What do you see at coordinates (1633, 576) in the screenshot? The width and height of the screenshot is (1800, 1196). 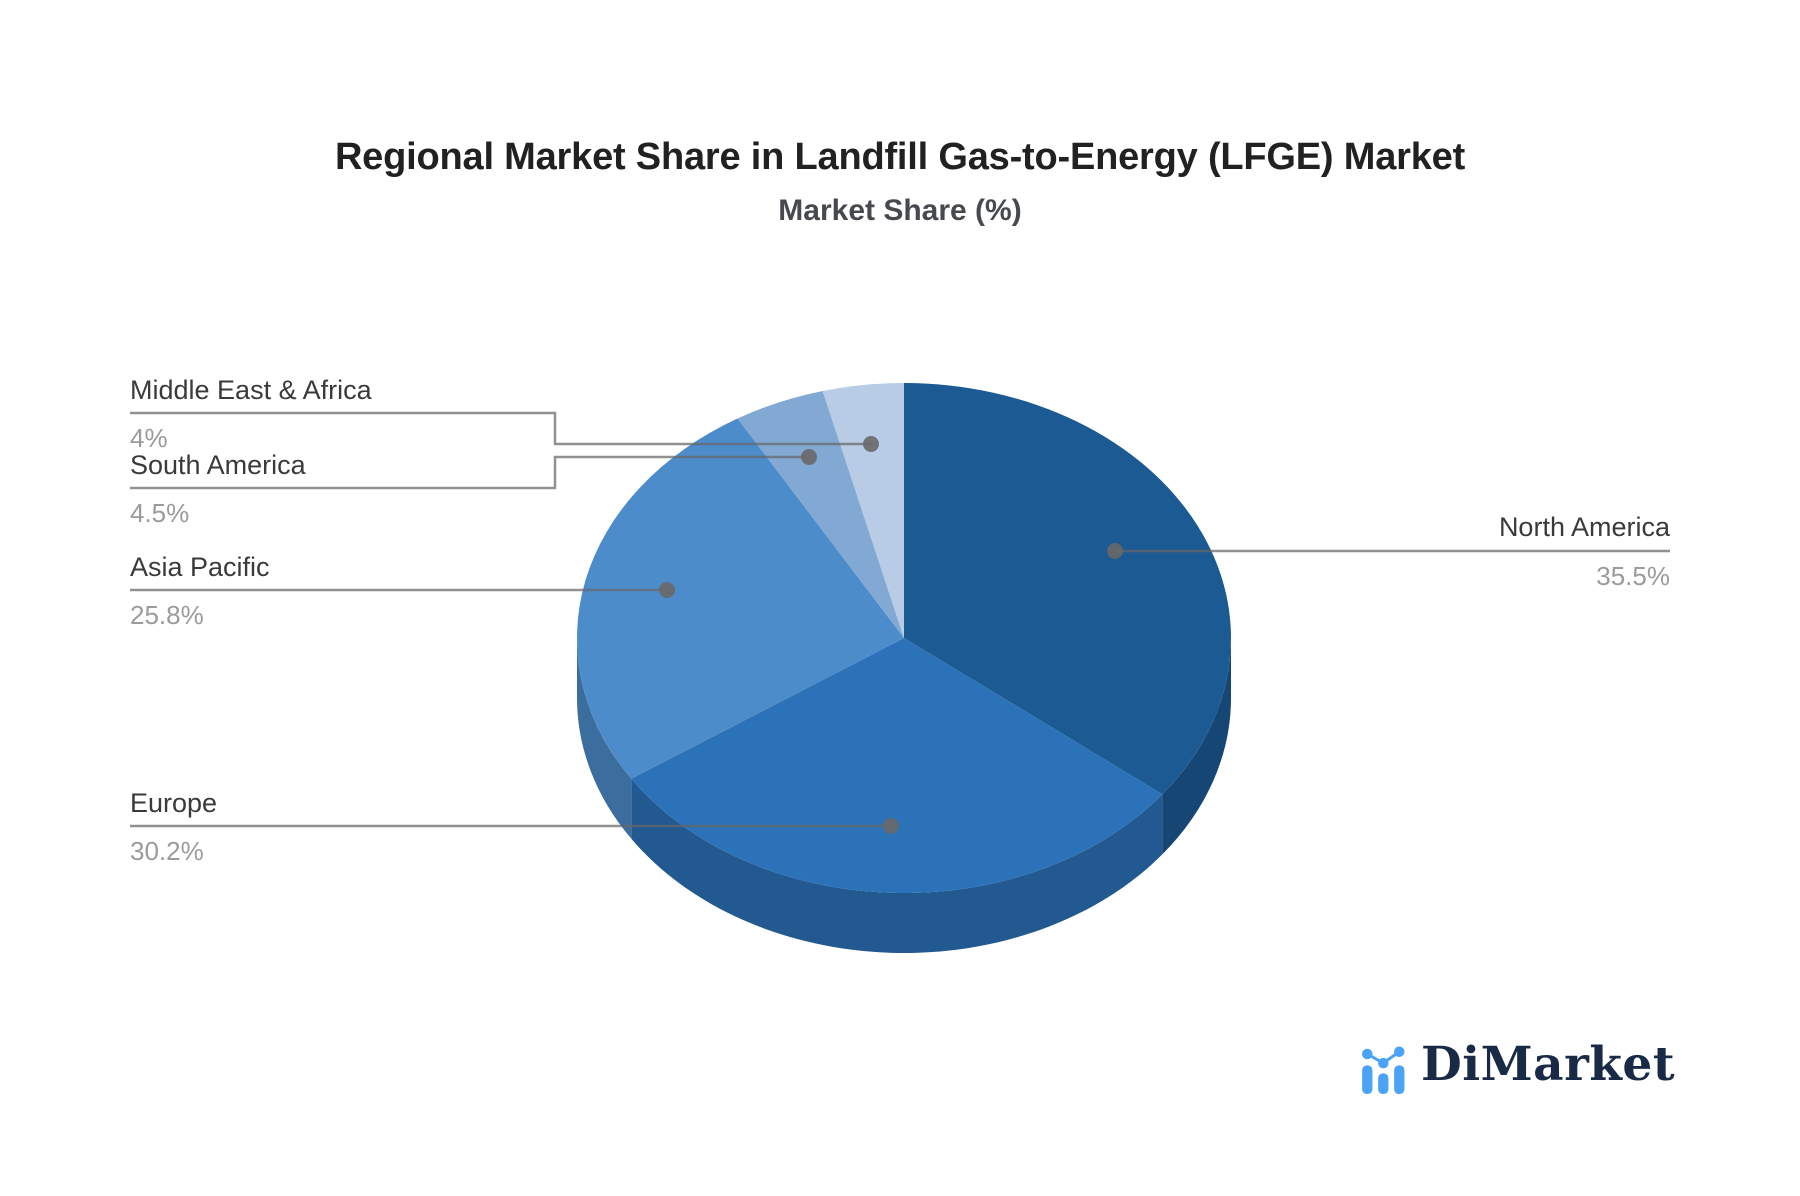 I see `slice-value-north-america: 35.5%` at bounding box center [1633, 576].